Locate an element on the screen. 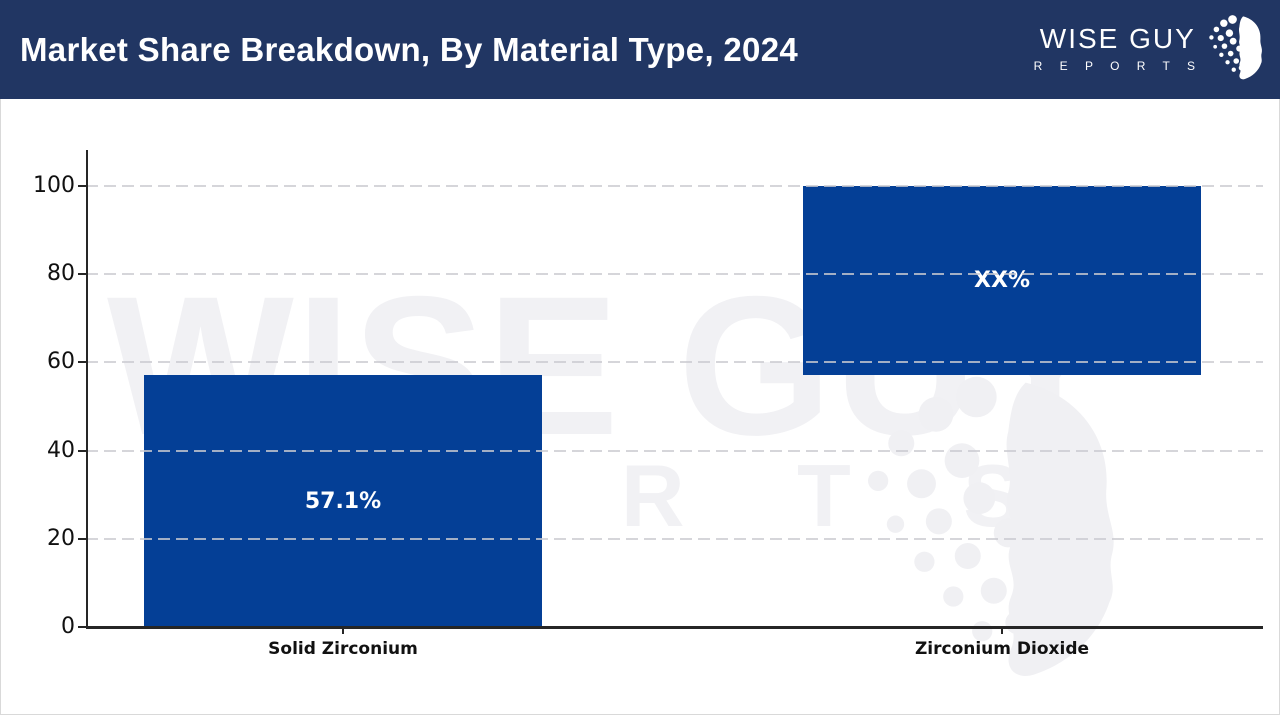 This screenshot has height=720, width=1280. bar-1: XX% is located at coordinates (1002, 281).